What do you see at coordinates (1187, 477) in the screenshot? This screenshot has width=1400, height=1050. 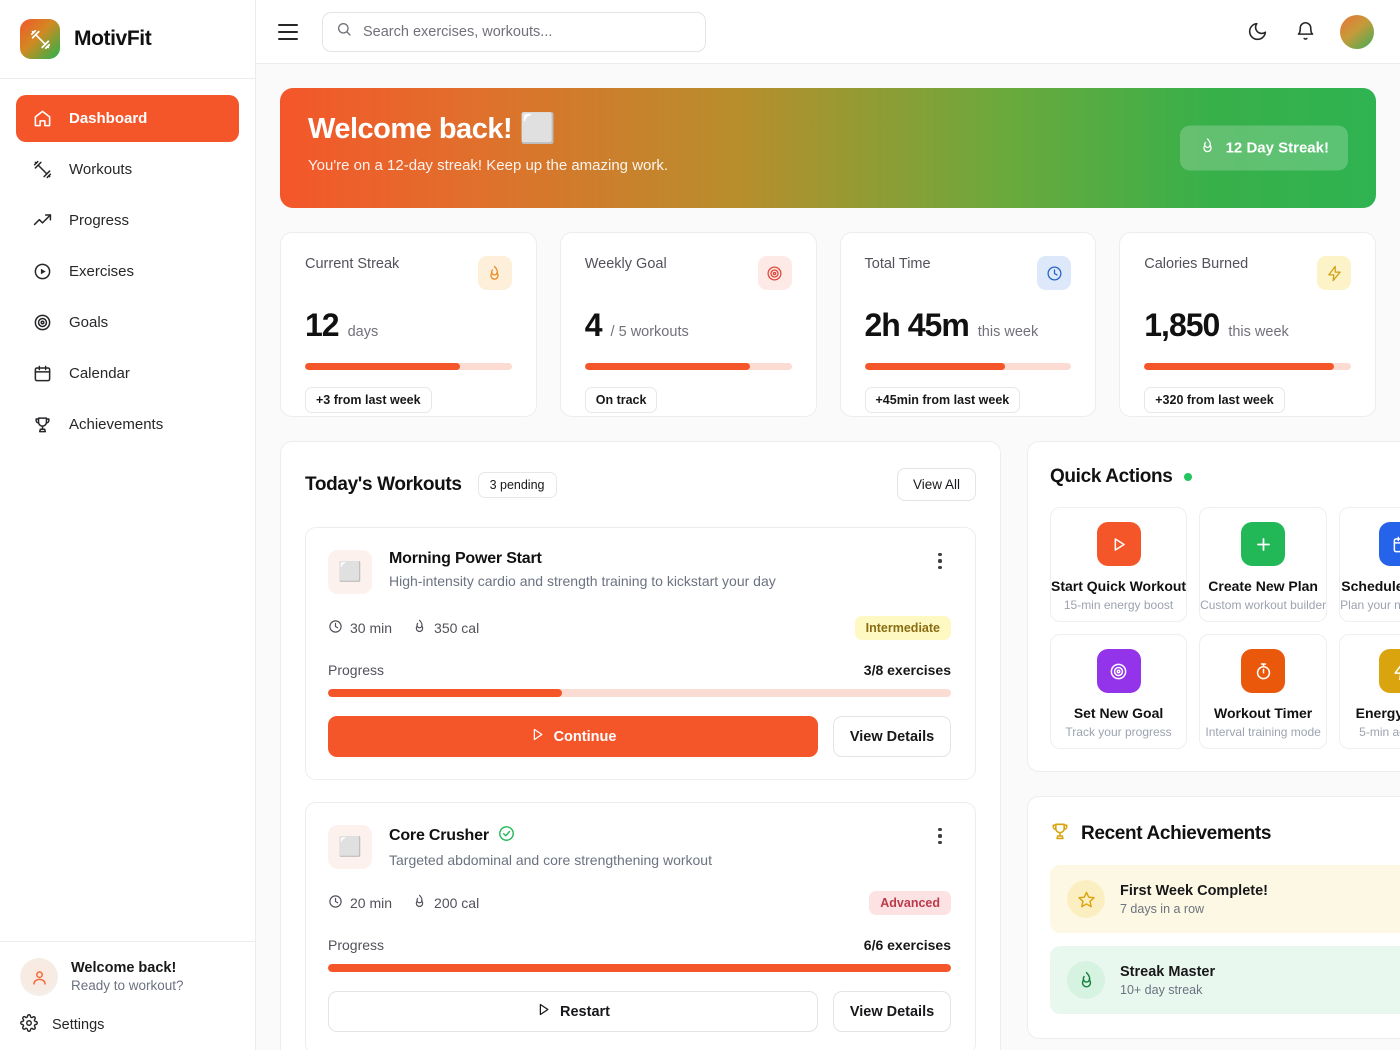 I see `status-dot` at bounding box center [1187, 477].